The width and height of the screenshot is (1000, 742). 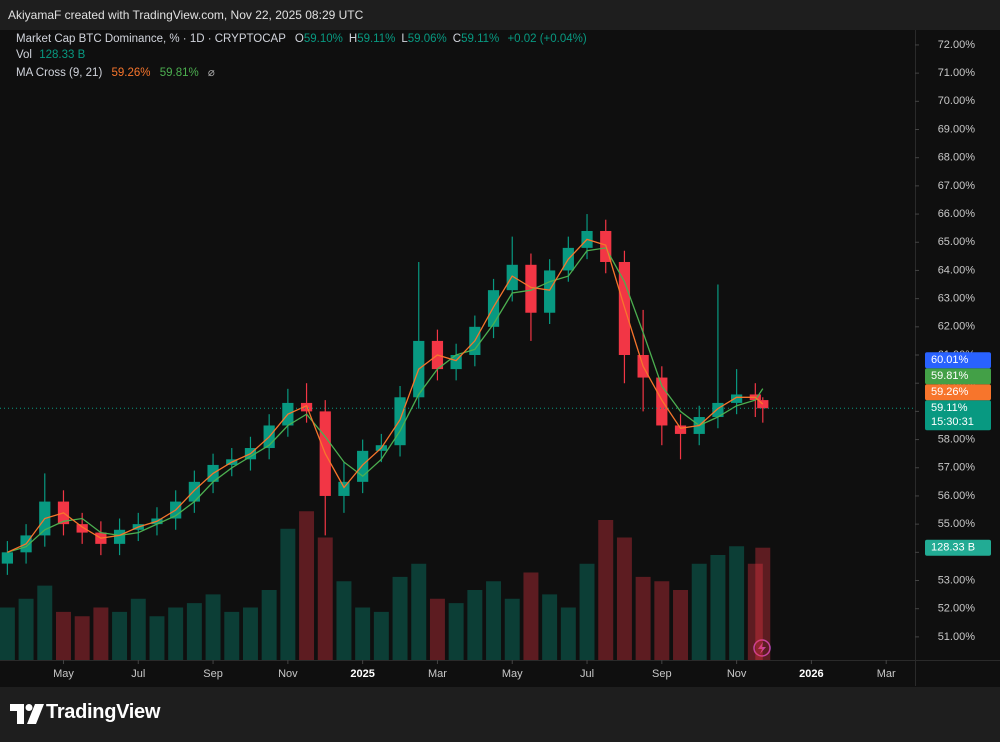 What do you see at coordinates (957, 524) in the screenshot?
I see `y-tick-label: 55.00%` at bounding box center [957, 524].